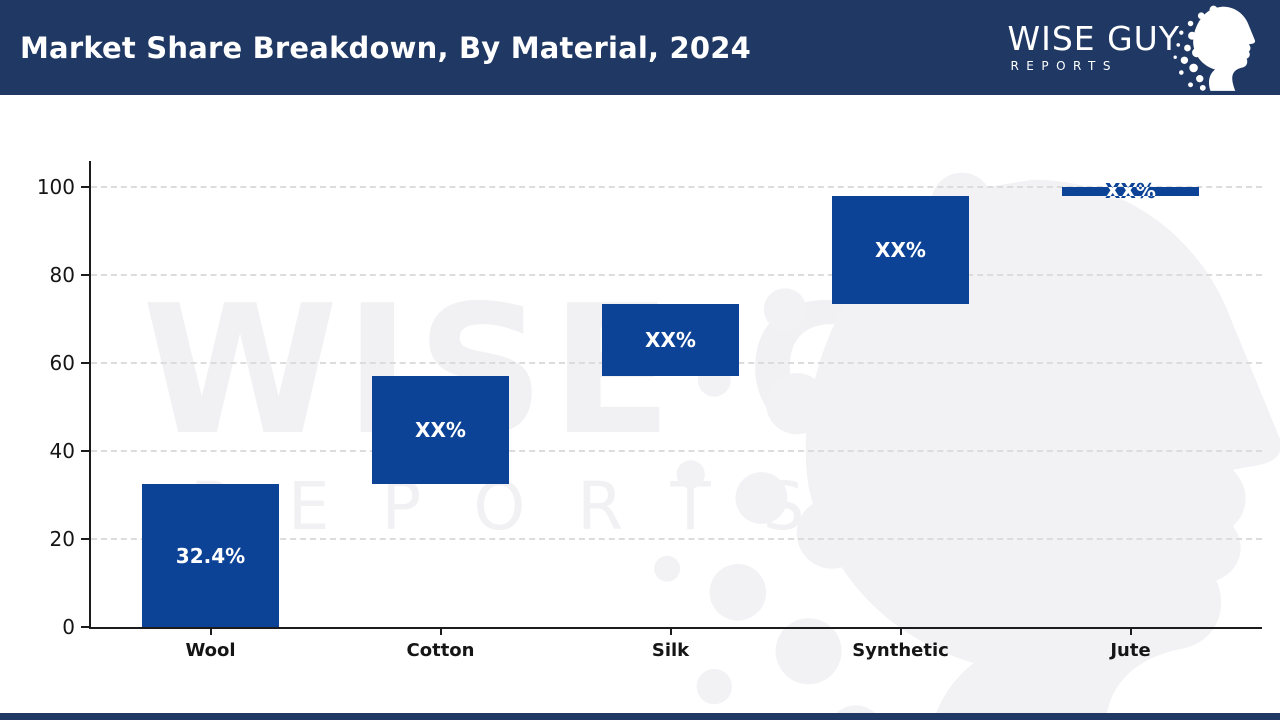  What do you see at coordinates (90, 395) in the screenshot?
I see `y-axis-line` at bounding box center [90, 395].